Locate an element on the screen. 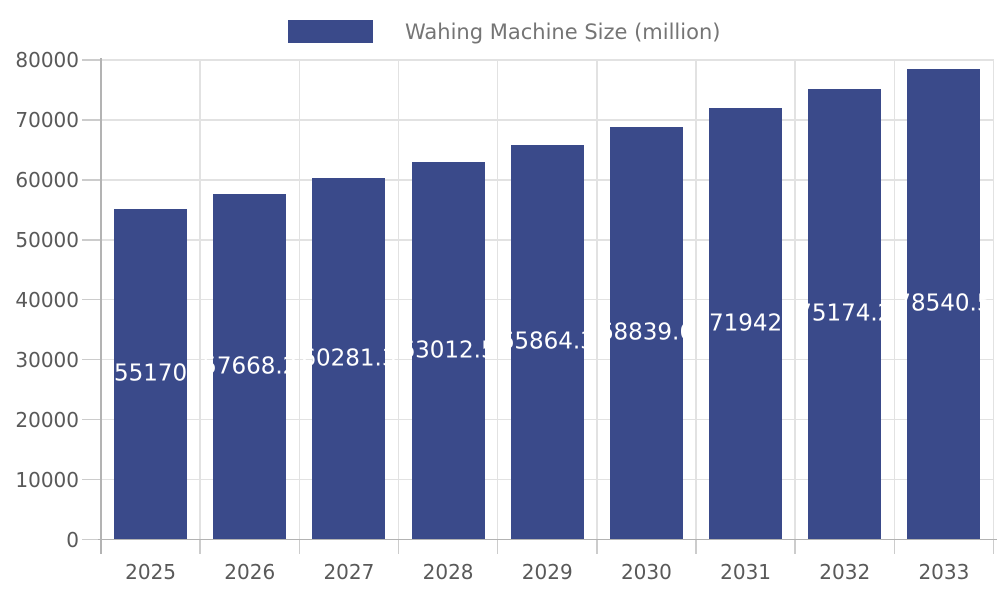 The height and width of the screenshot is (600, 1000). y-tick-label: 60000 is located at coordinates (47, 179).